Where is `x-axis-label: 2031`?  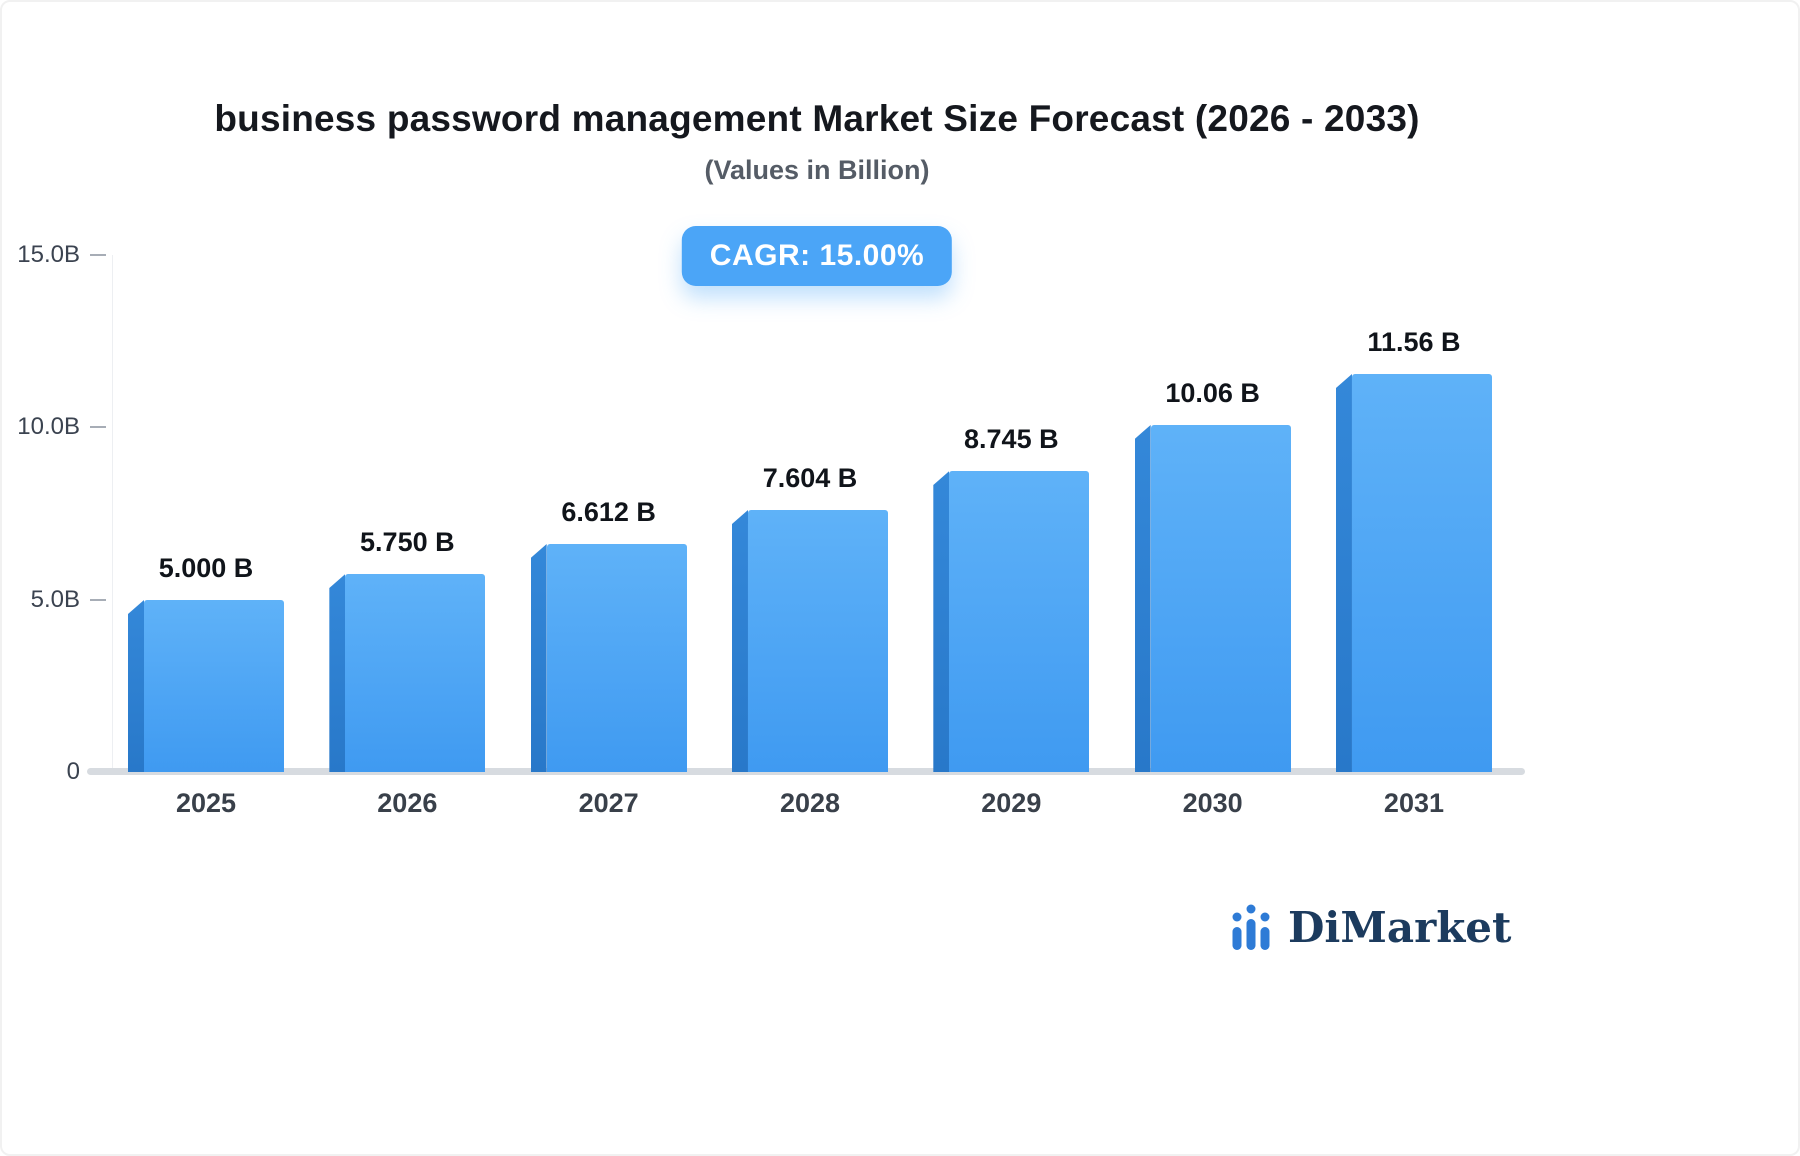 x-axis-label: 2031 is located at coordinates (1413, 803).